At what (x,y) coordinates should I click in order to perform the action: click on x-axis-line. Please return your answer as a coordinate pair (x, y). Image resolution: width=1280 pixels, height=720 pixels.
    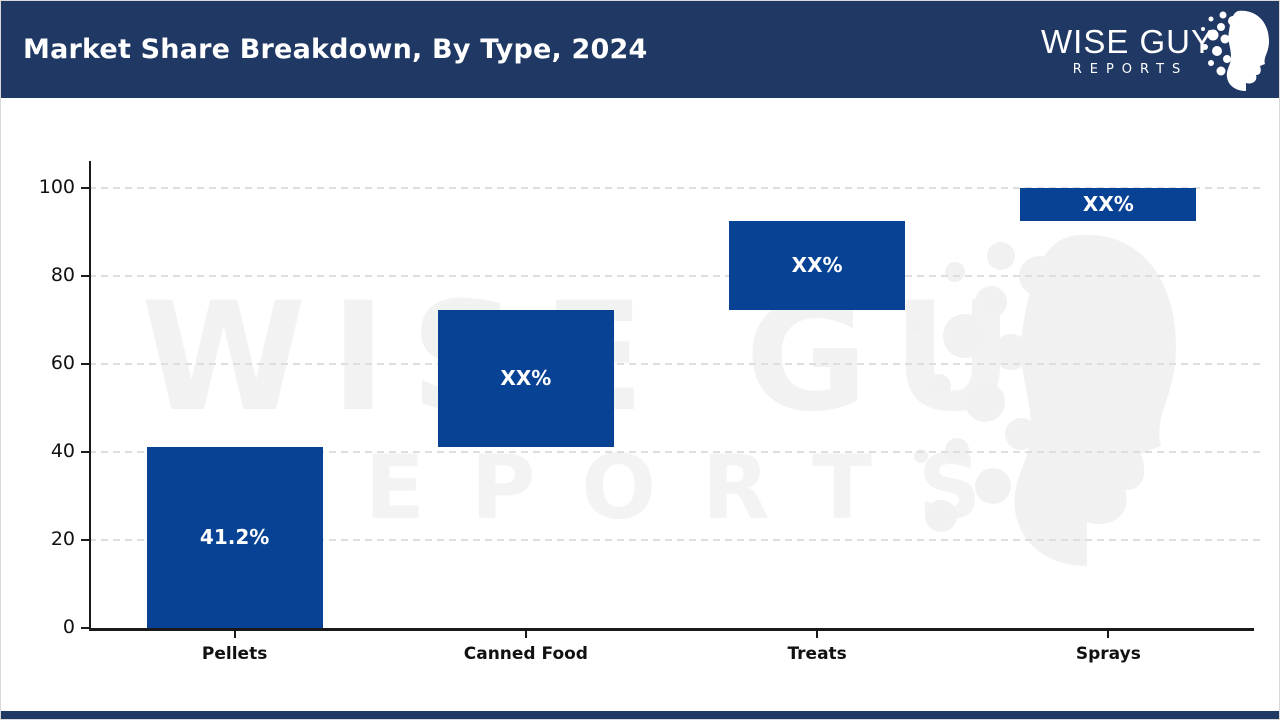
    Looking at the image, I should click on (671, 629).